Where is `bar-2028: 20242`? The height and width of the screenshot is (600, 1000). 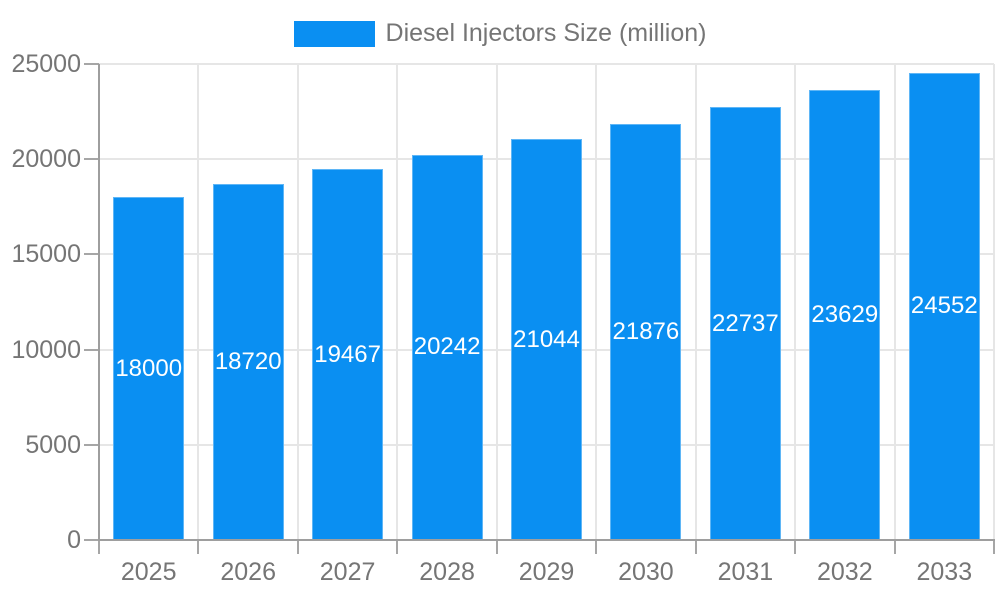
bar-2028: 20242 is located at coordinates (447, 347).